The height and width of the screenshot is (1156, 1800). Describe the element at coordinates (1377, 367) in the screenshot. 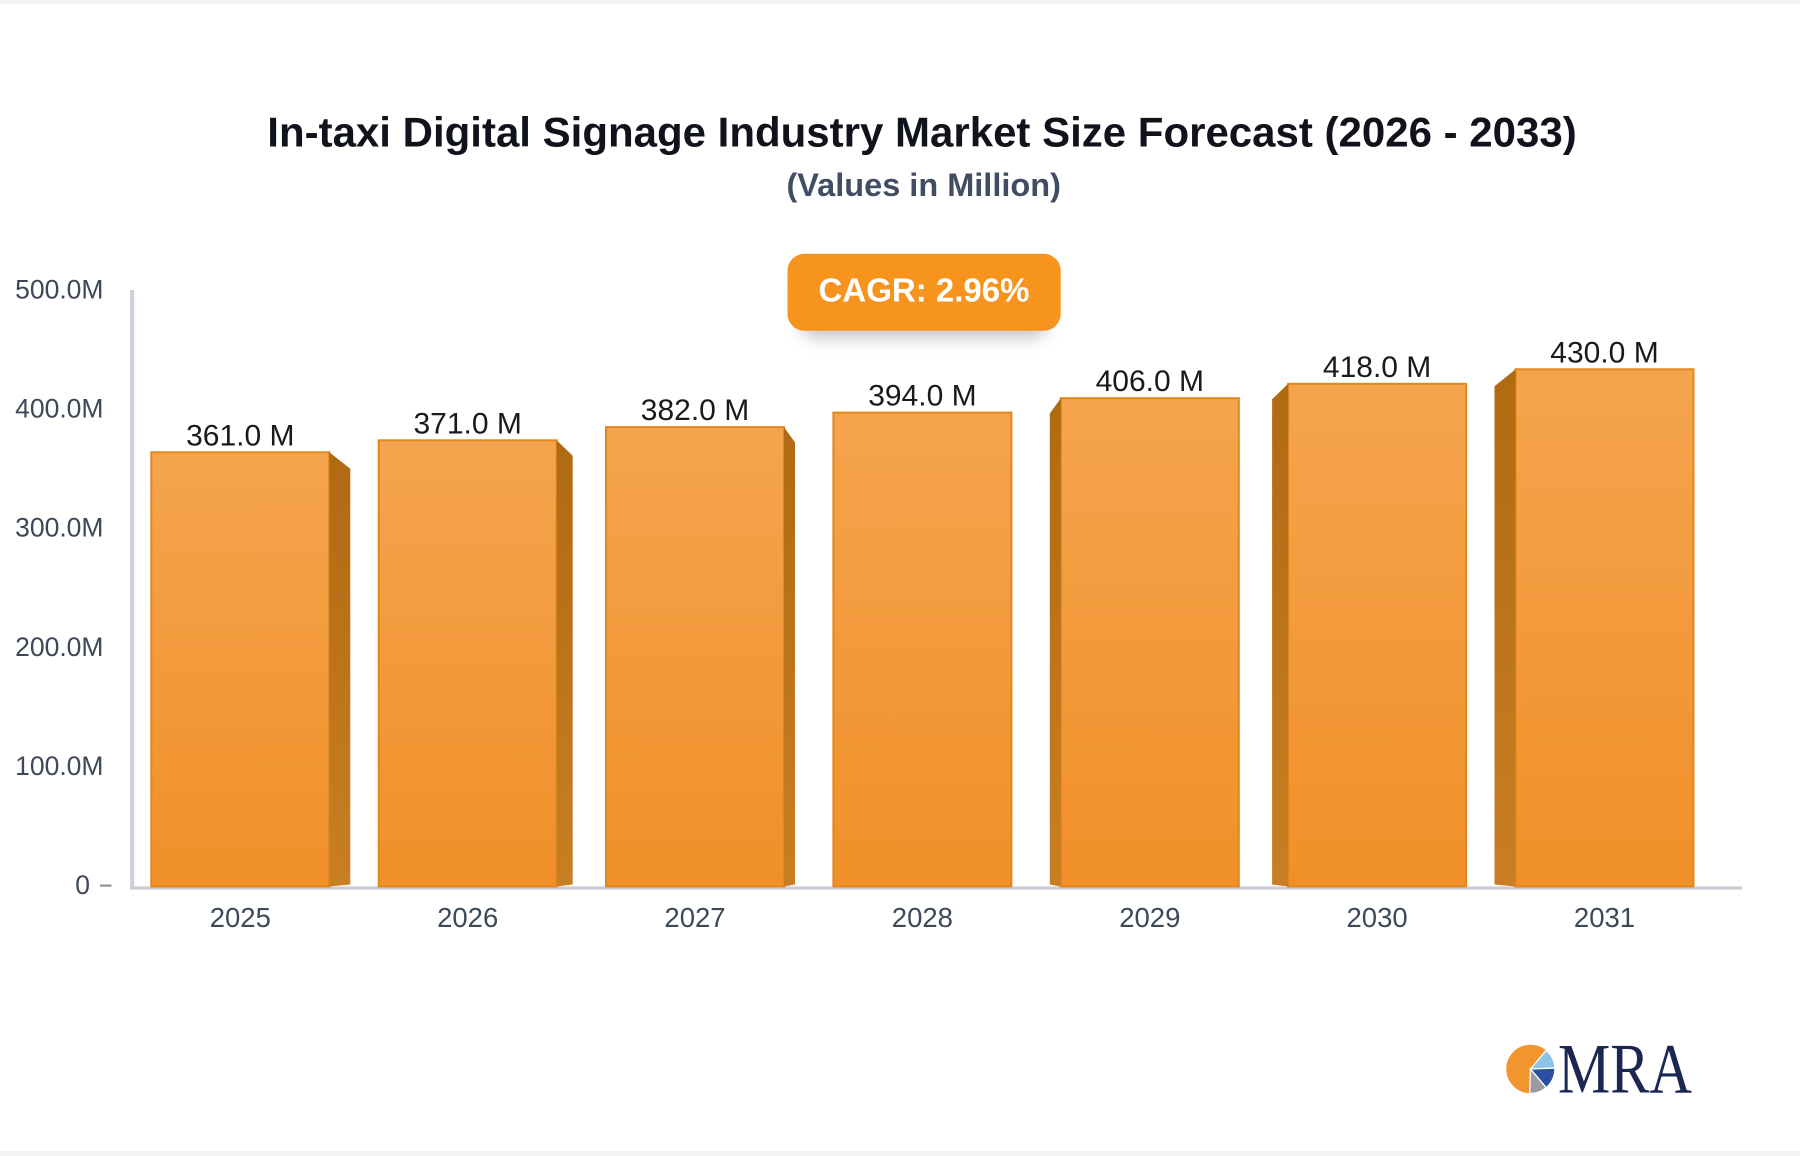

I see `svg-text: 418.0 M` at that location.